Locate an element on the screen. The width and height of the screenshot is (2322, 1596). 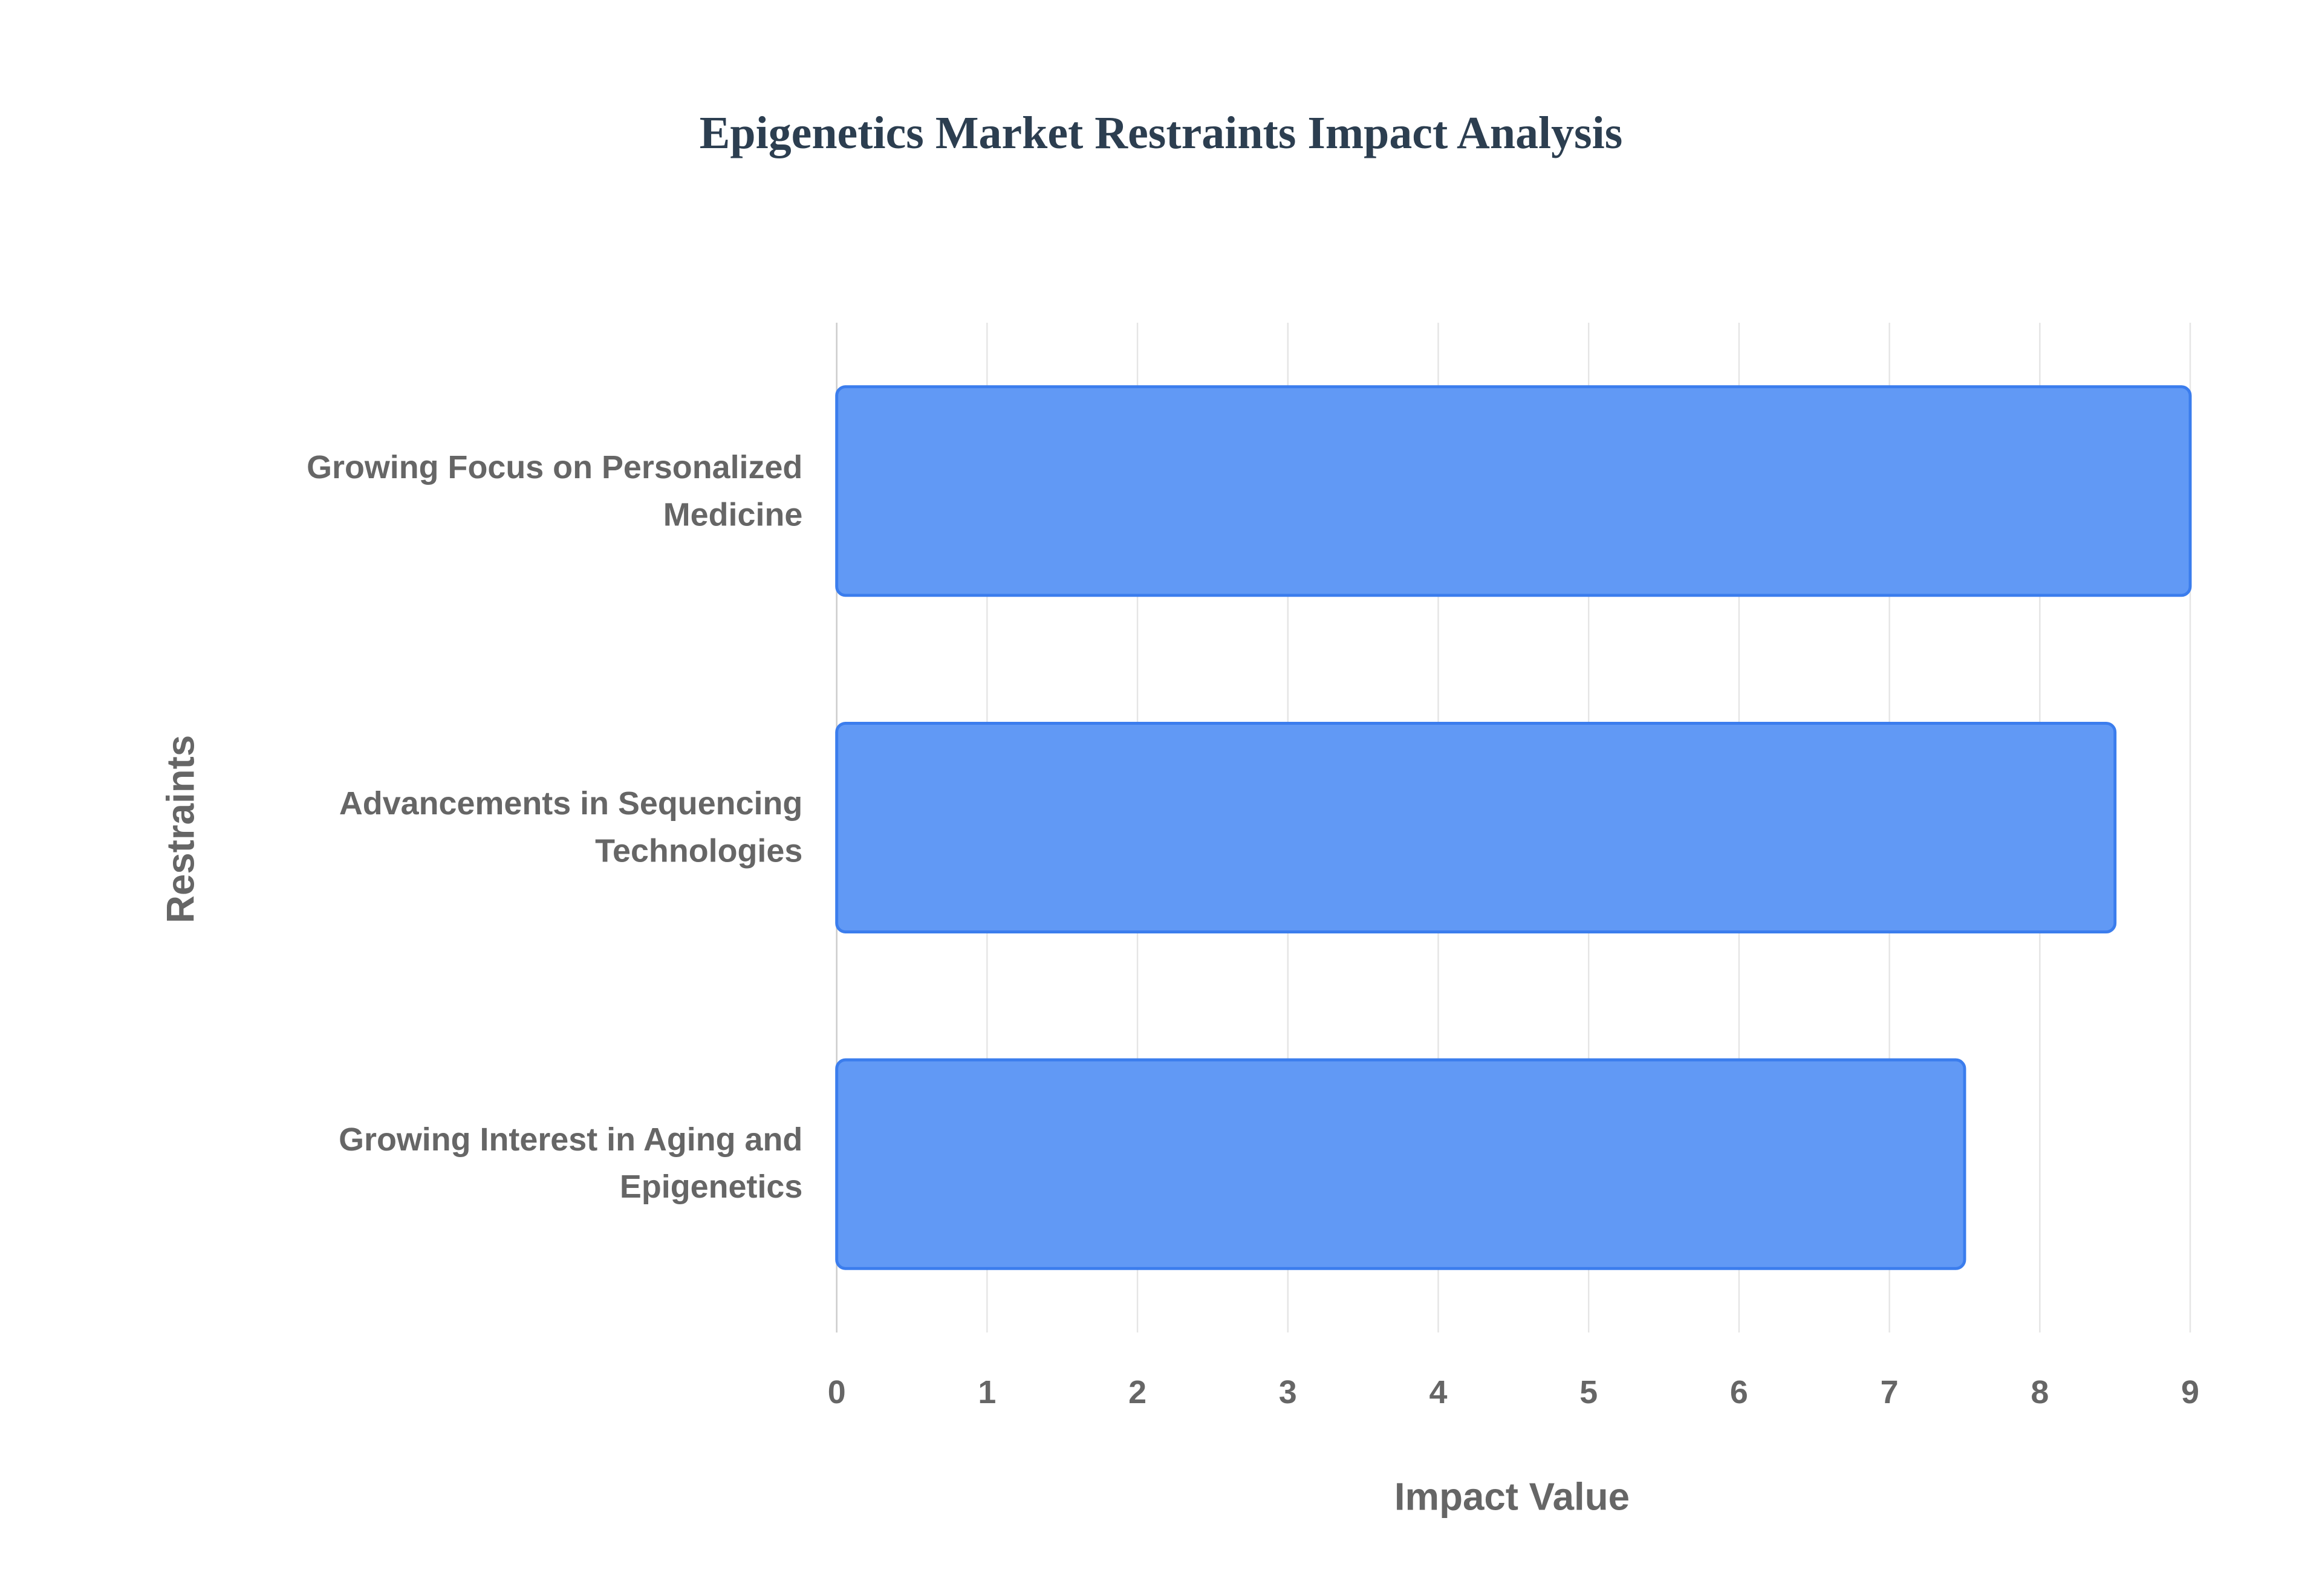
x-tick-label: 7 is located at coordinates (1890, 1392).